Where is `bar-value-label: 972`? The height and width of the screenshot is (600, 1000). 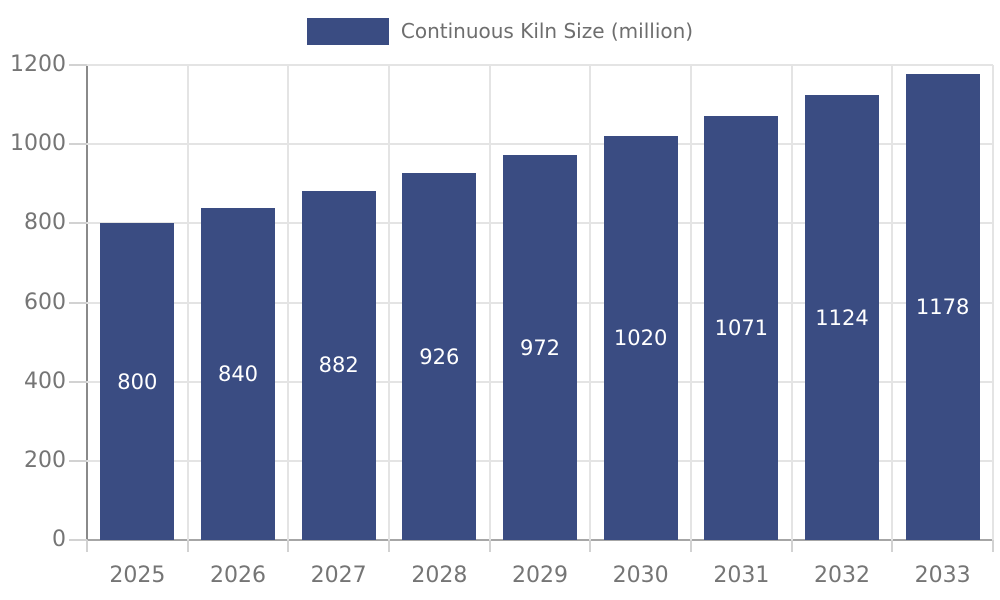
bar-value-label: 972 is located at coordinates (540, 347).